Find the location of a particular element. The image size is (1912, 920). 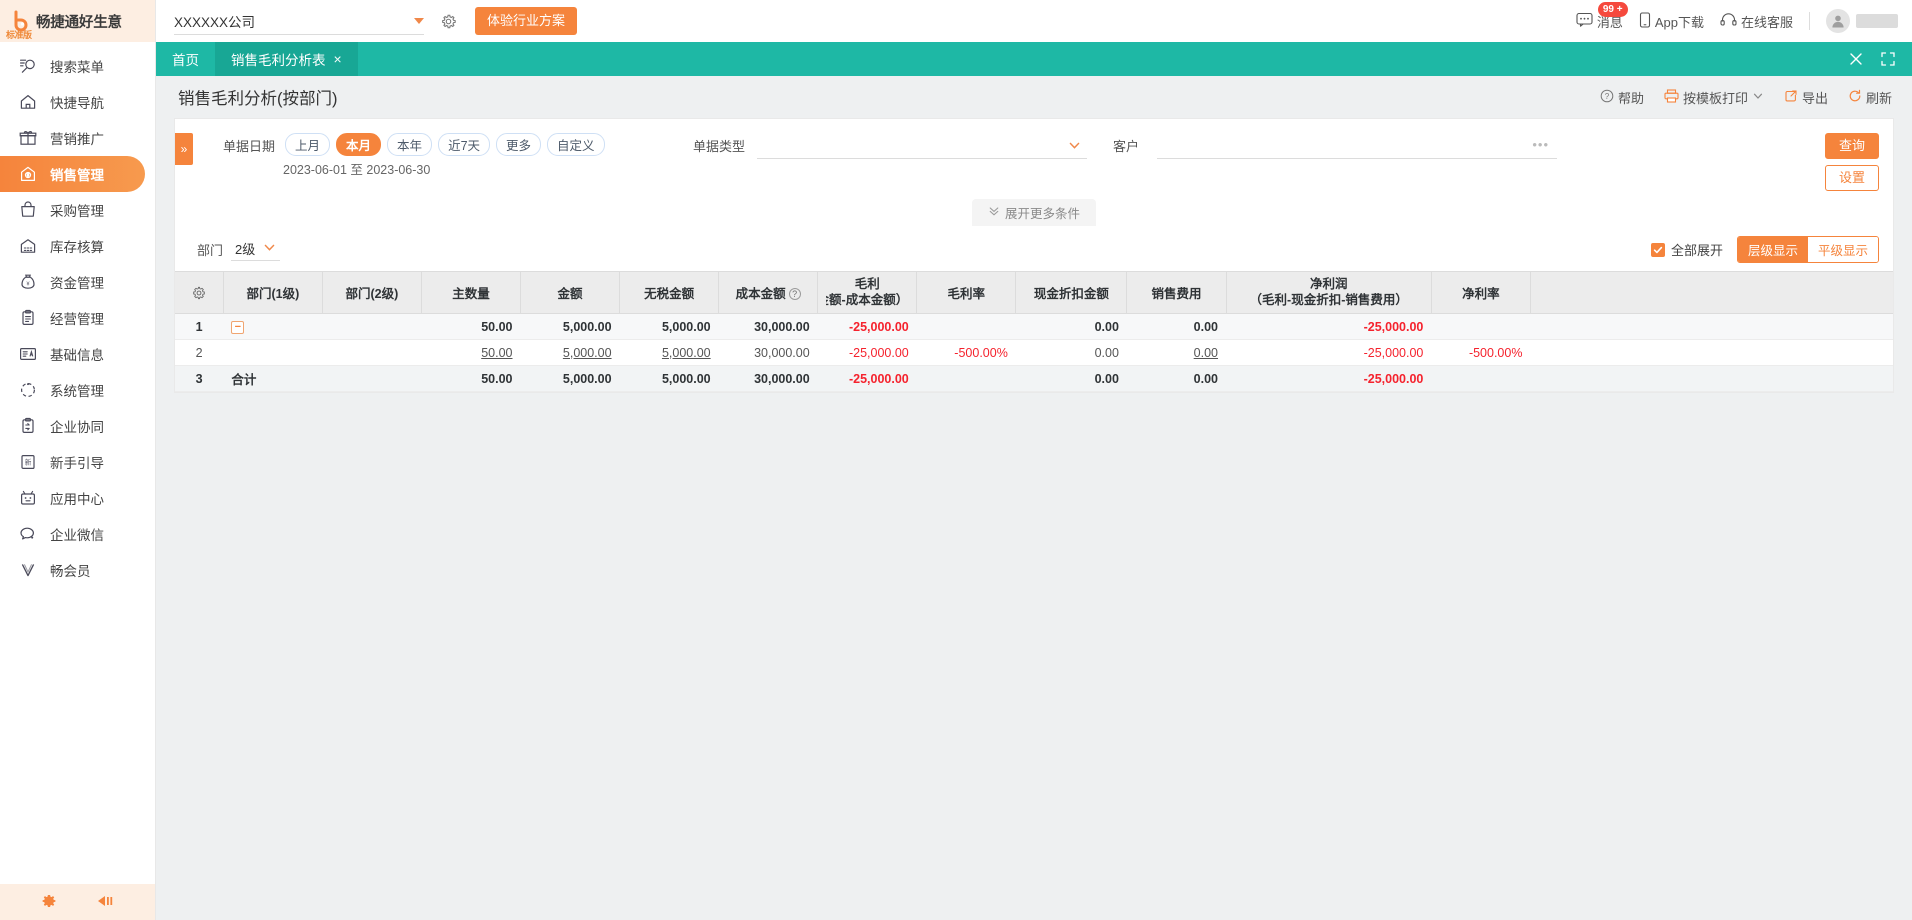

username-masked is located at coordinates (1877, 21).